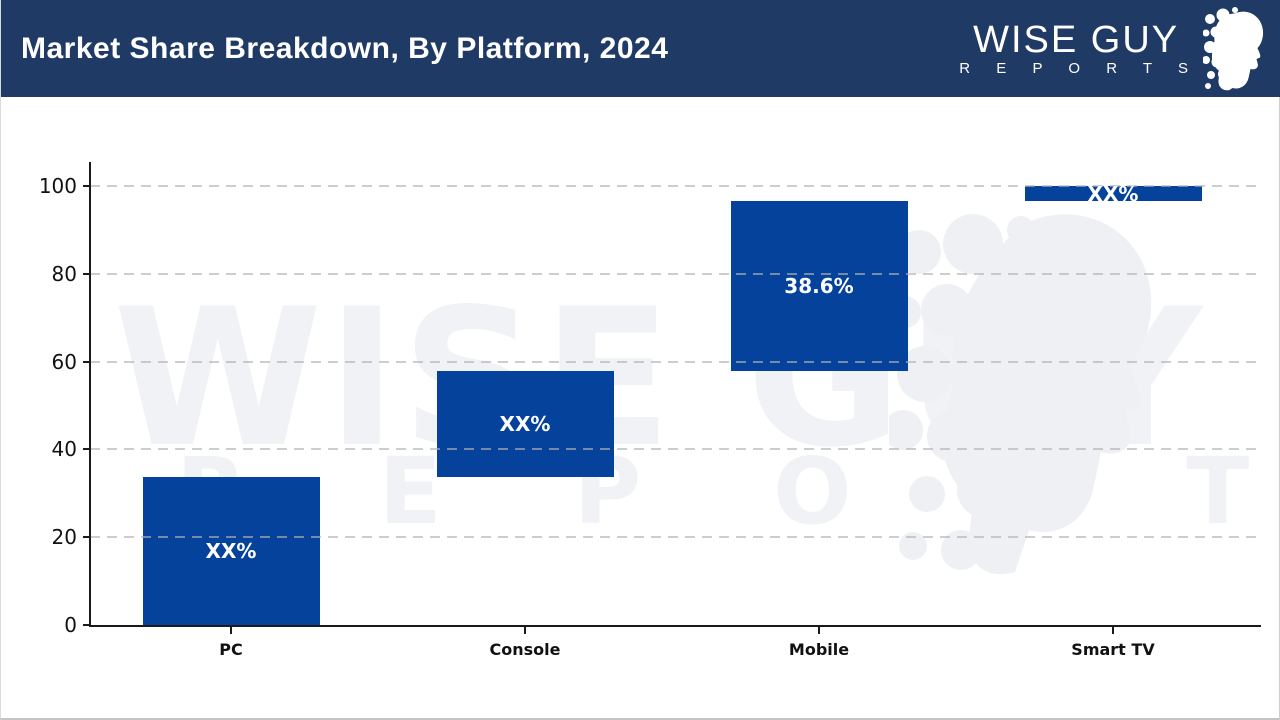 The height and width of the screenshot is (720, 1280). What do you see at coordinates (525, 649) in the screenshot?
I see `x-tick-label-1: Console` at bounding box center [525, 649].